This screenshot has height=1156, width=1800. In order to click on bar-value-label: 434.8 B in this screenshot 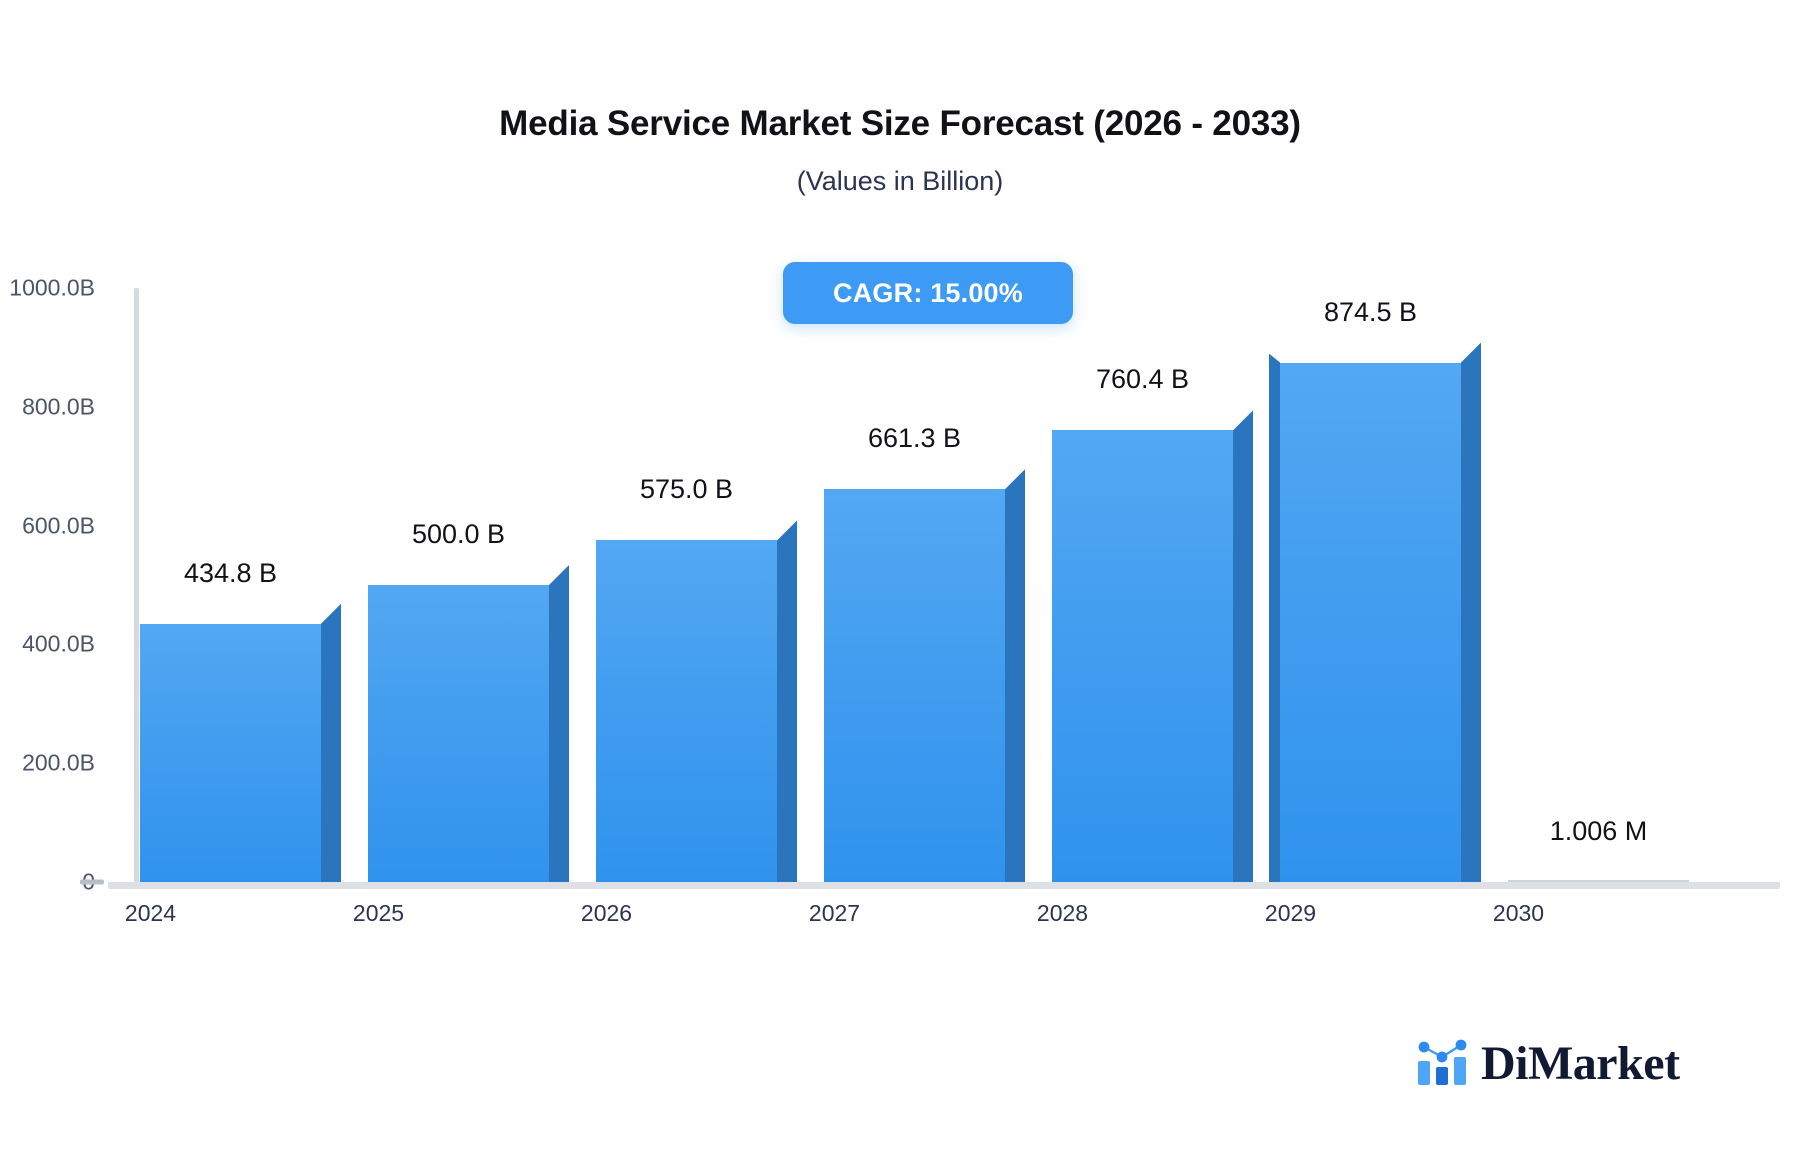, I will do `click(230, 572)`.